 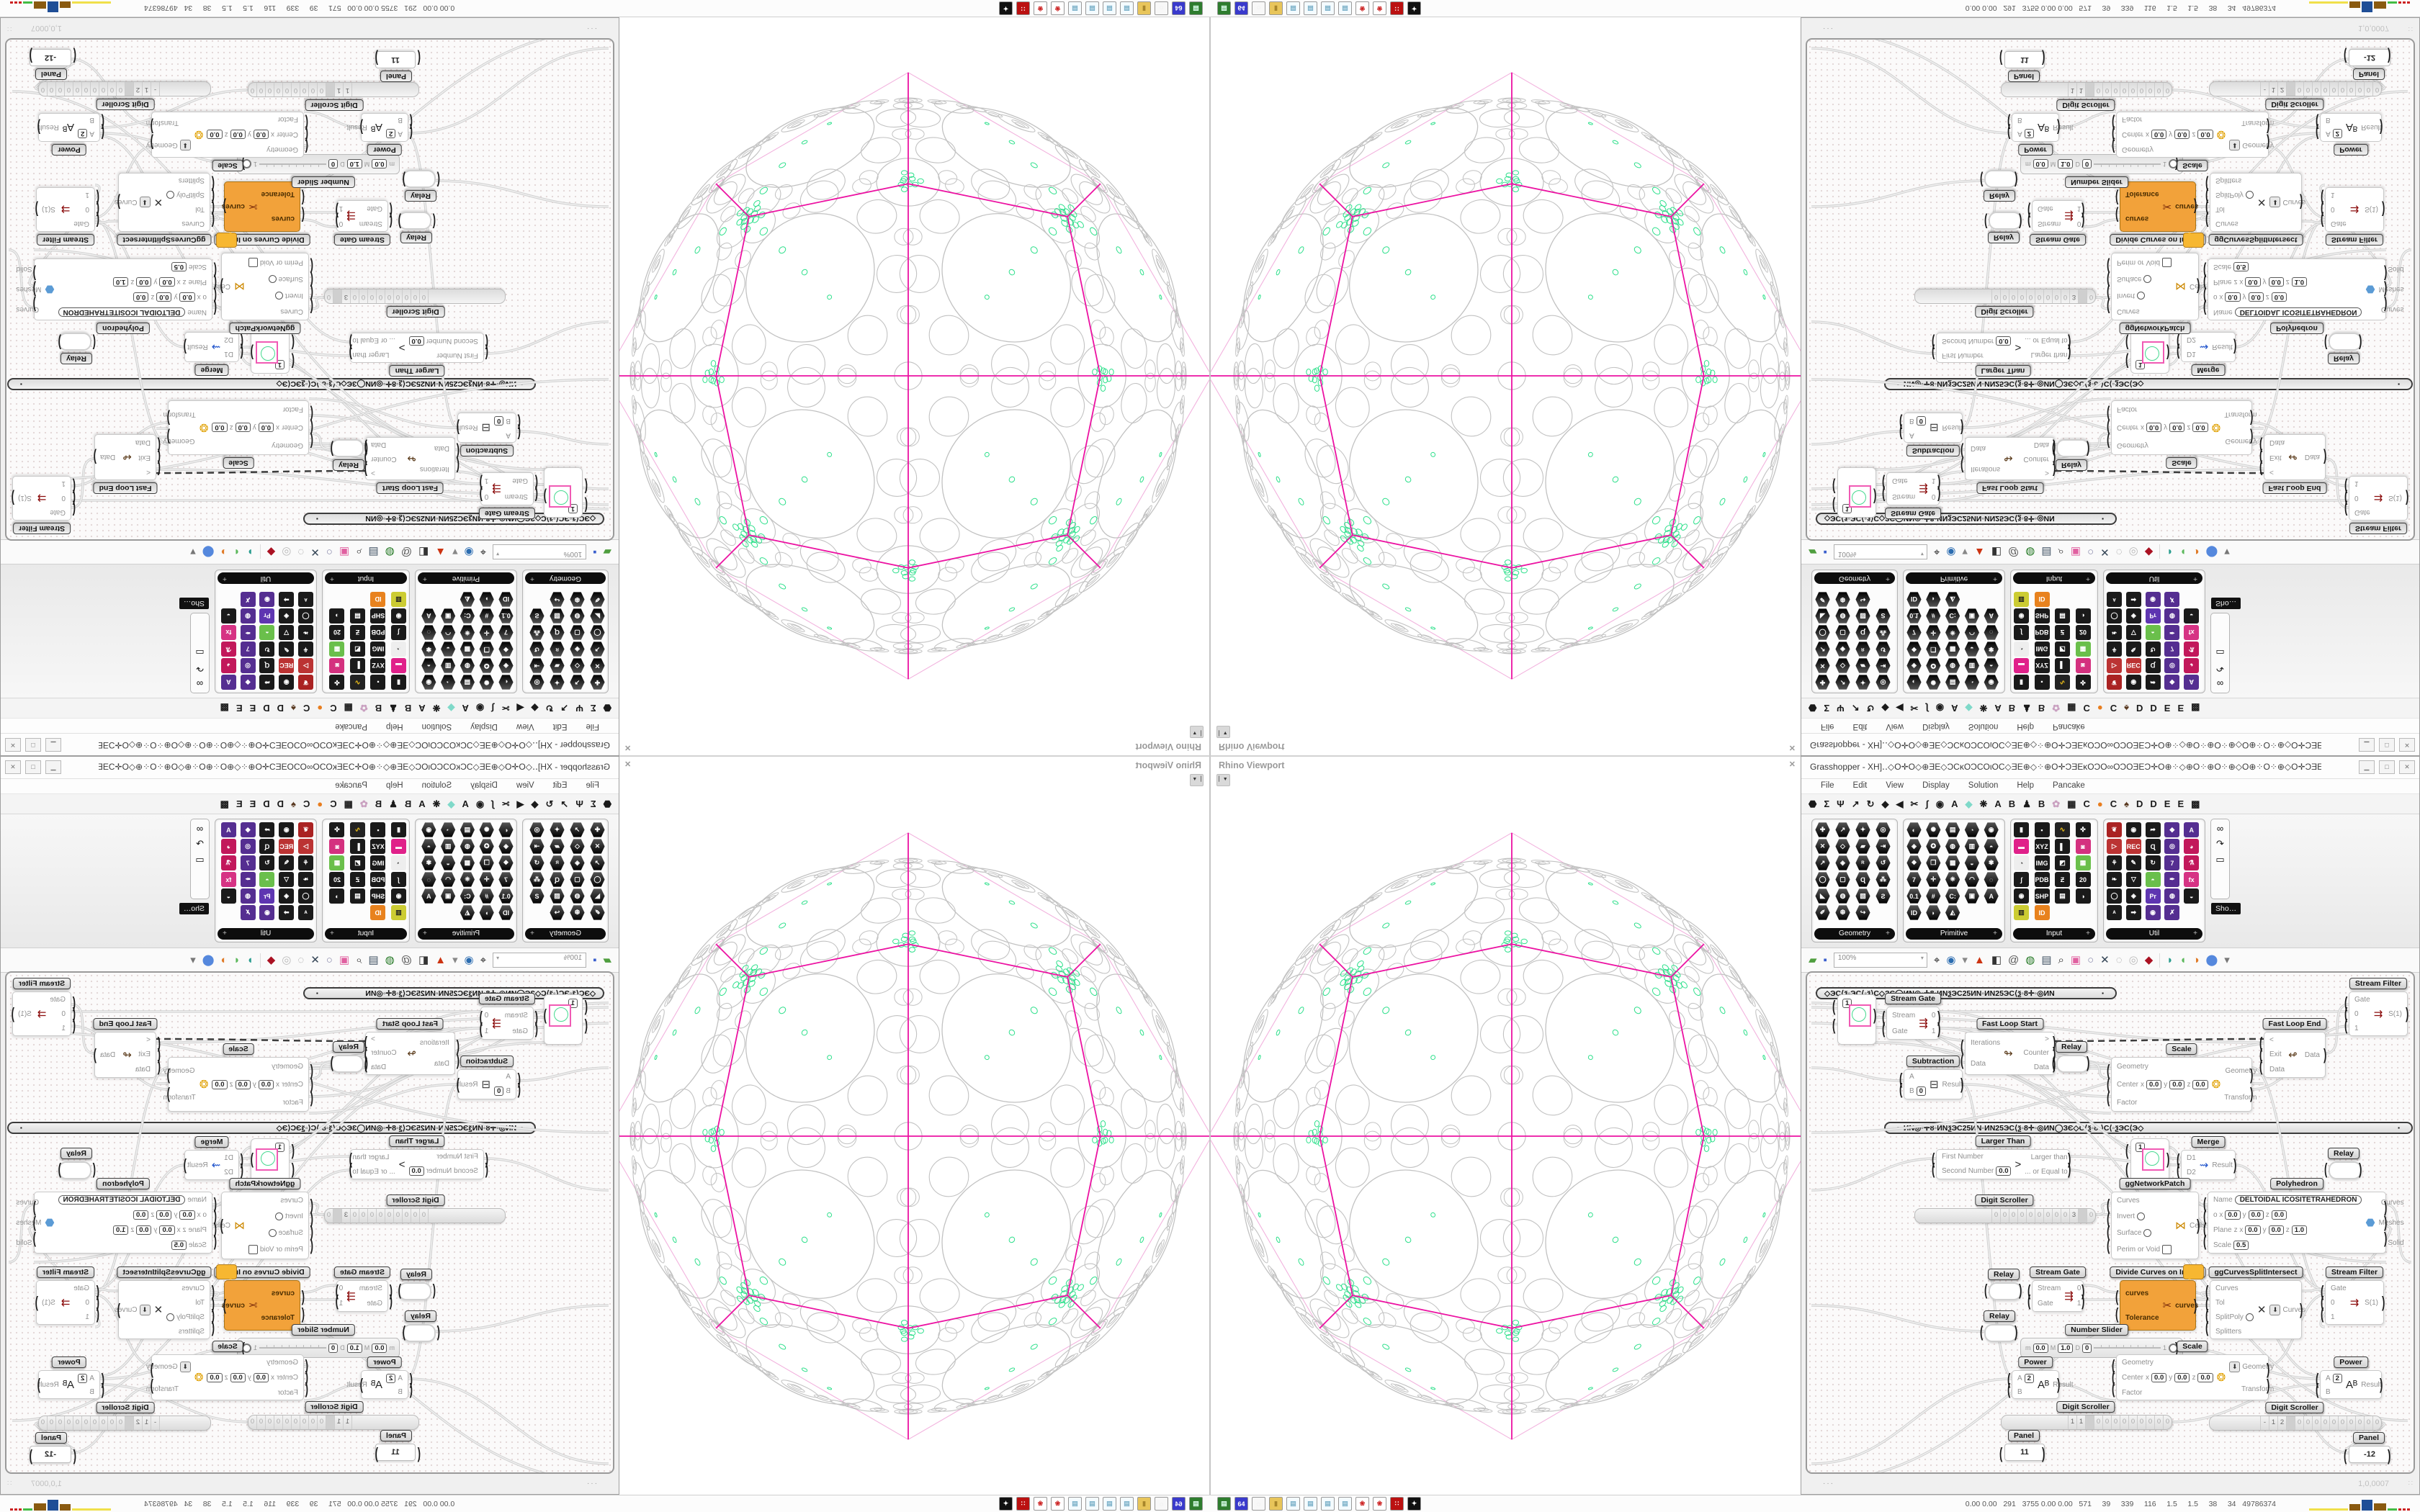 What do you see at coordinates (2021, 912) in the screenshot?
I see `input-component-icon: ▥` at bounding box center [2021, 912].